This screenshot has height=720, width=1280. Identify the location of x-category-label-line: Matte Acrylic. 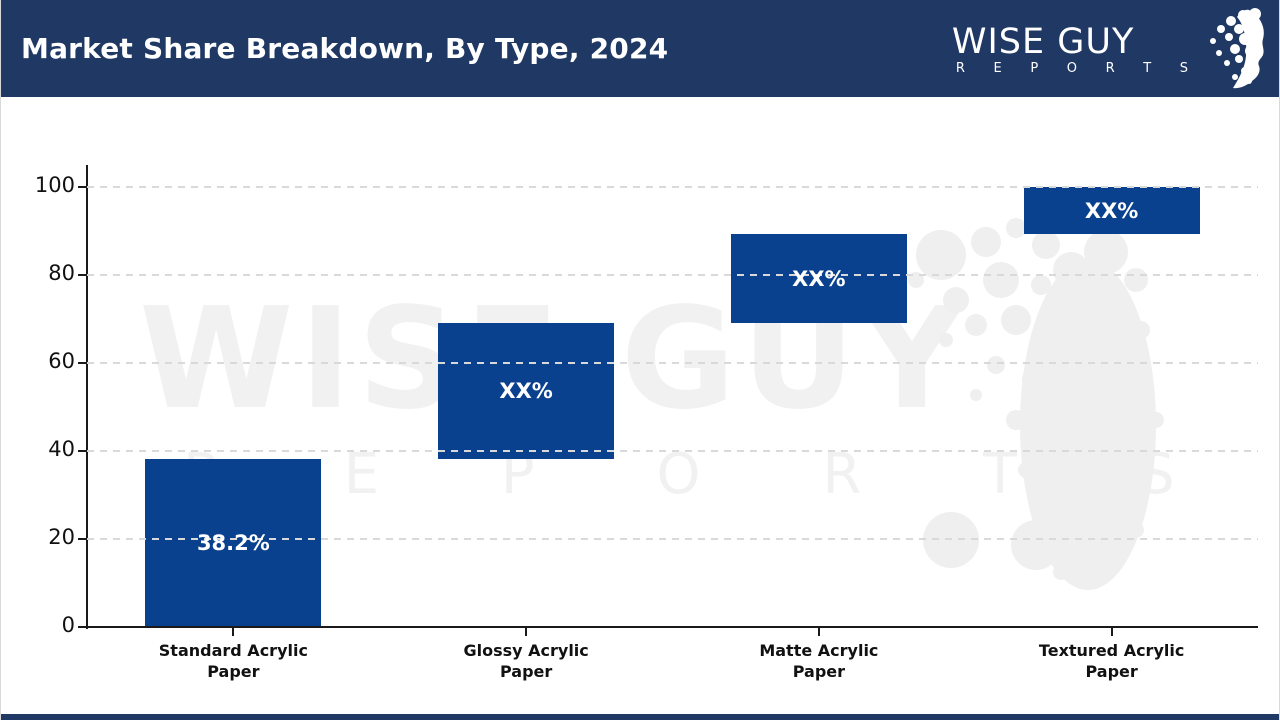
(819, 650).